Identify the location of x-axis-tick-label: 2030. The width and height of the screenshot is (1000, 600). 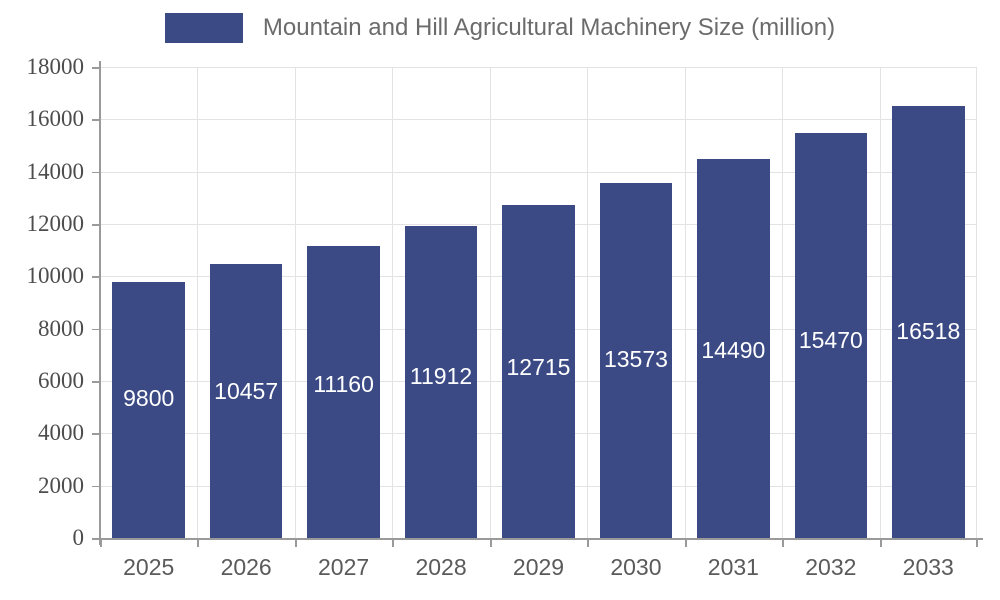
(636, 567).